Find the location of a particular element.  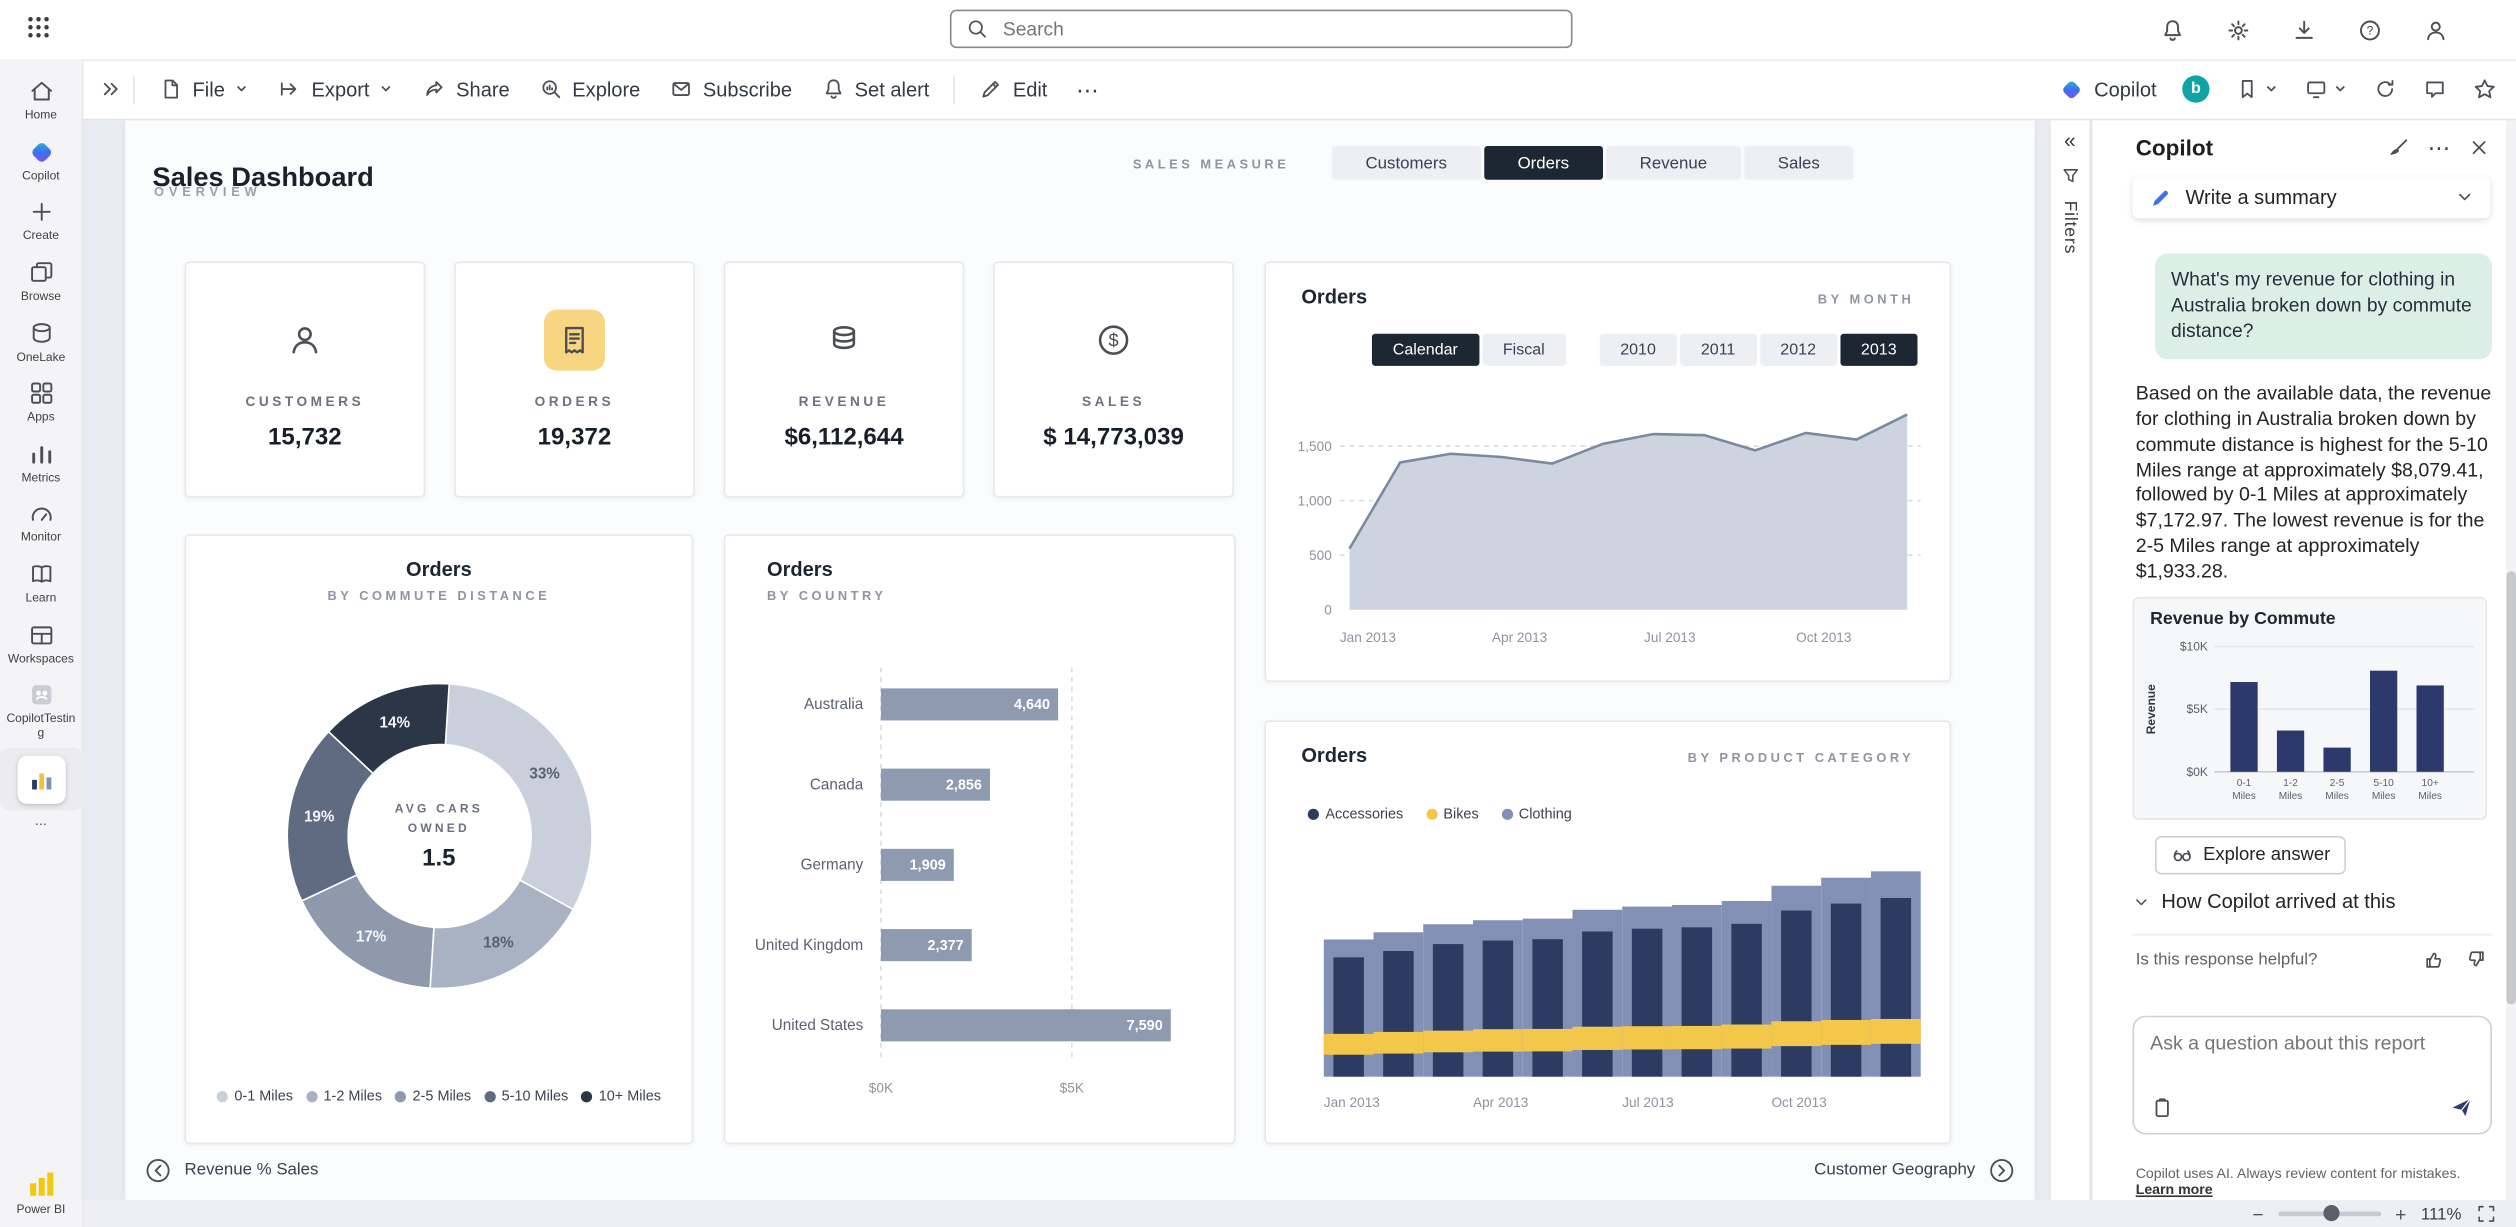

copilot-more-icon: ⋯ is located at coordinates (2439, 147).